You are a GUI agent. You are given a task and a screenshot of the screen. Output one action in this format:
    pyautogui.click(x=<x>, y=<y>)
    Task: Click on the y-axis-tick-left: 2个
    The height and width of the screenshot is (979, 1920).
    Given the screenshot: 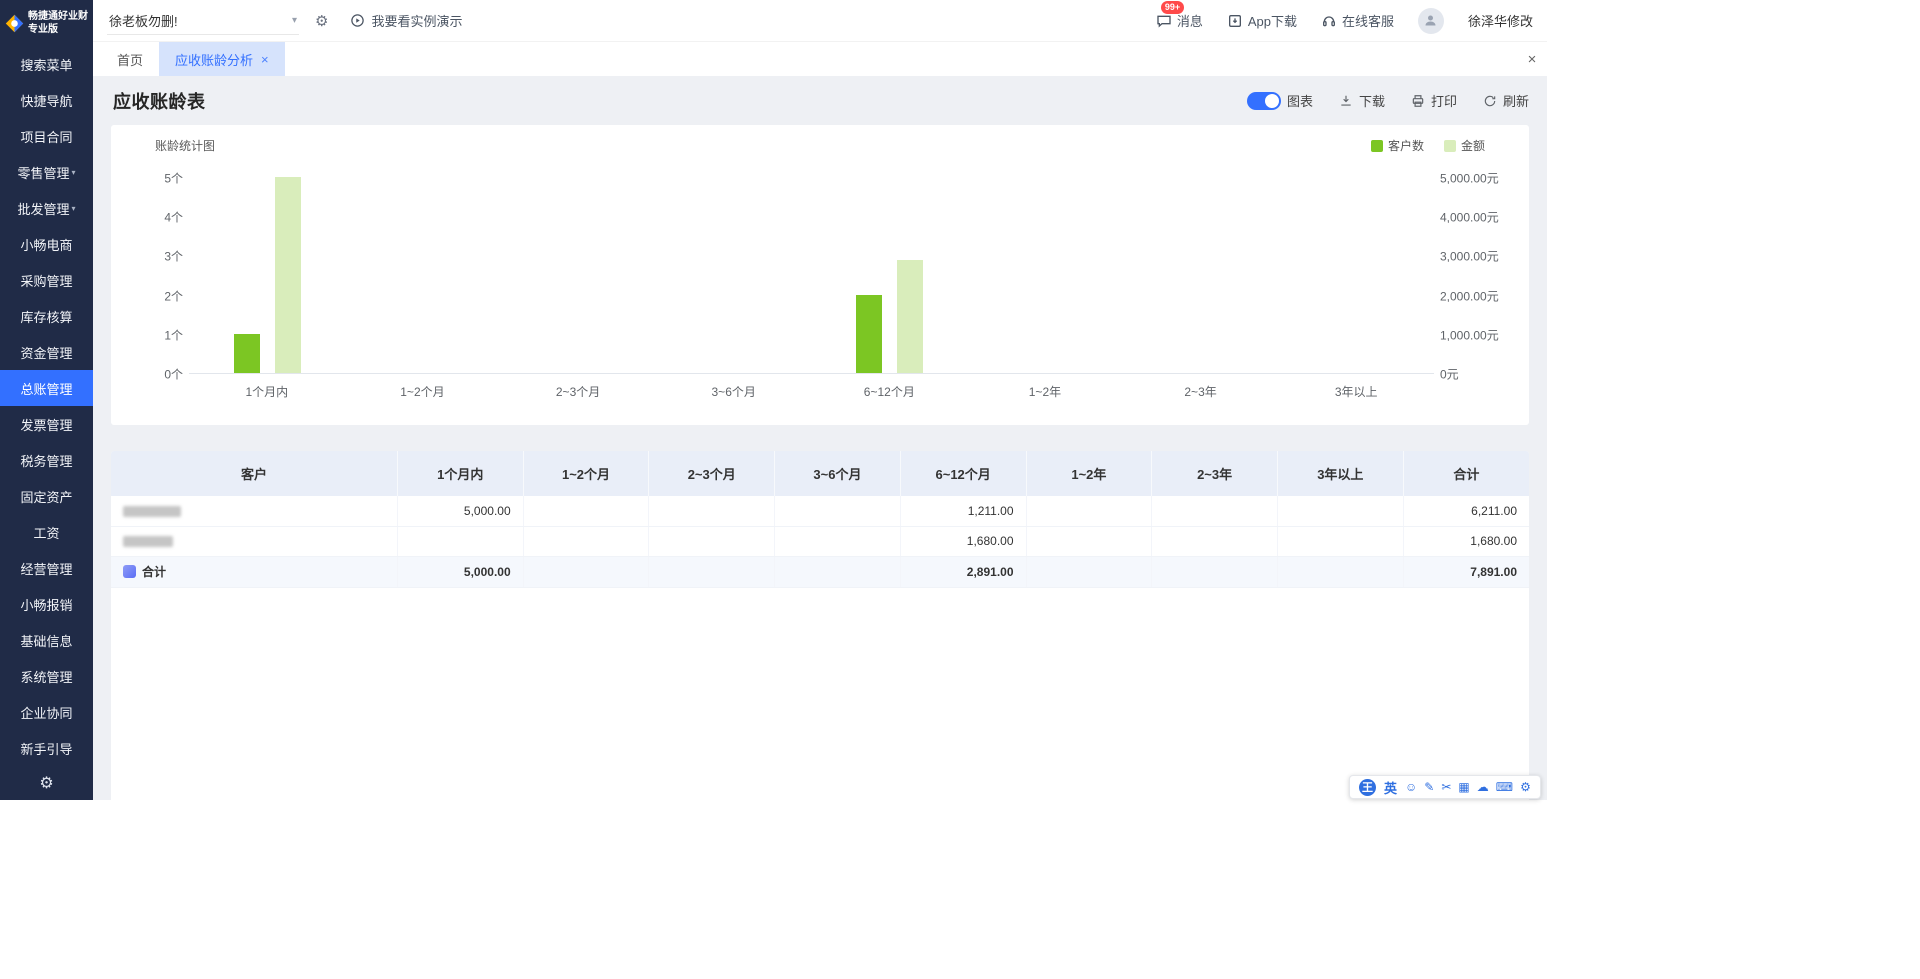 What is the action you would take?
    pyautogui.click(x=173, y=296)
    